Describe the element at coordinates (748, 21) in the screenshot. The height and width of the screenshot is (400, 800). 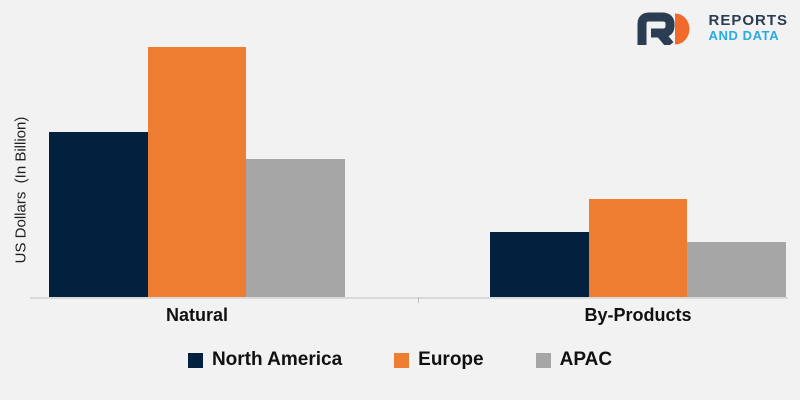
I see `logo-line-reports: REPORTS` at that location.